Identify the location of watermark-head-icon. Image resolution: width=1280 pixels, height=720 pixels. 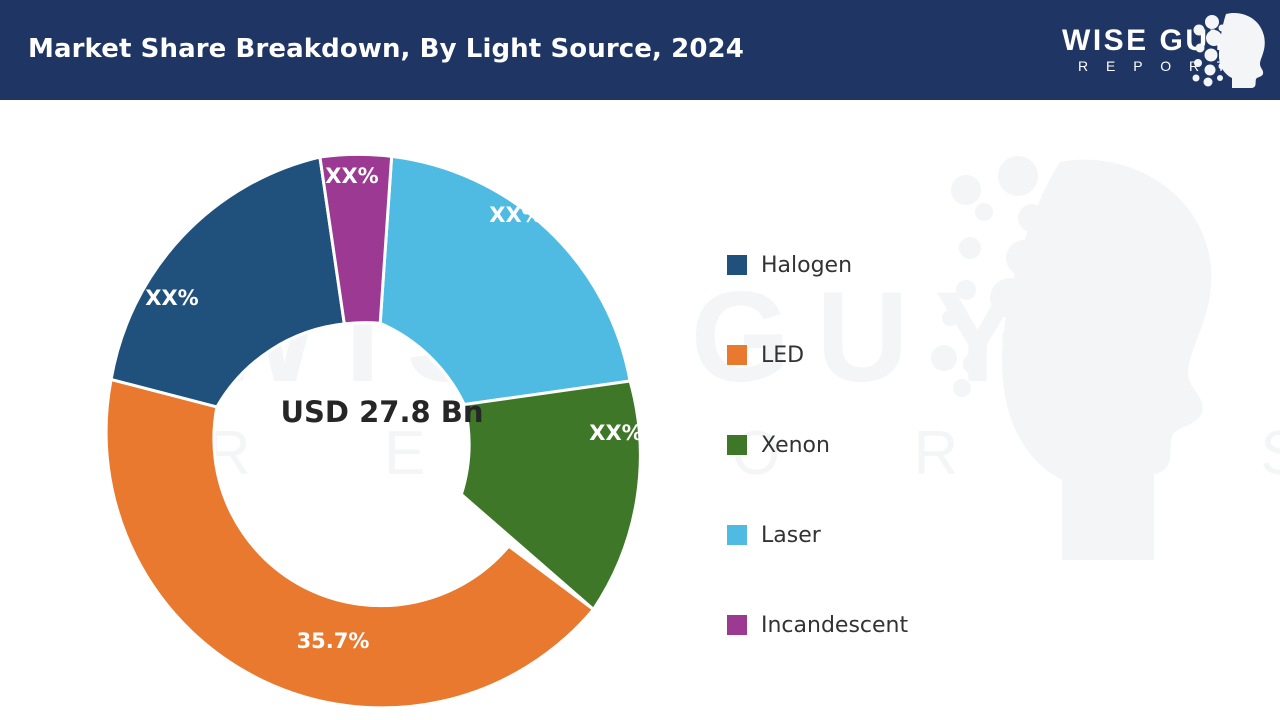
(1071, 358).